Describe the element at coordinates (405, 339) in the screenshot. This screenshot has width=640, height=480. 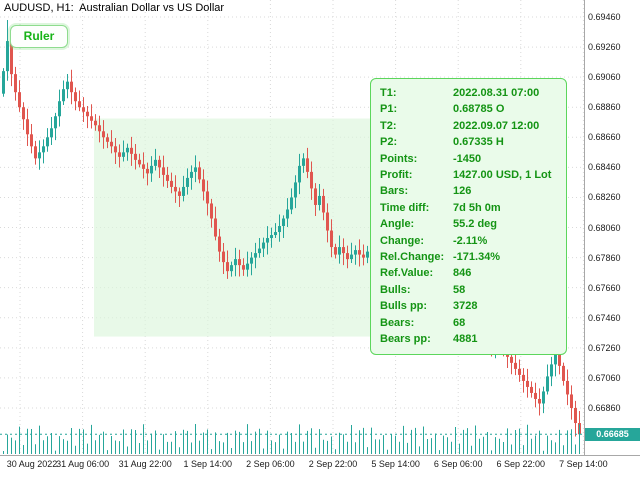
I see `ruler-row-label: Bears pp:` at that location.